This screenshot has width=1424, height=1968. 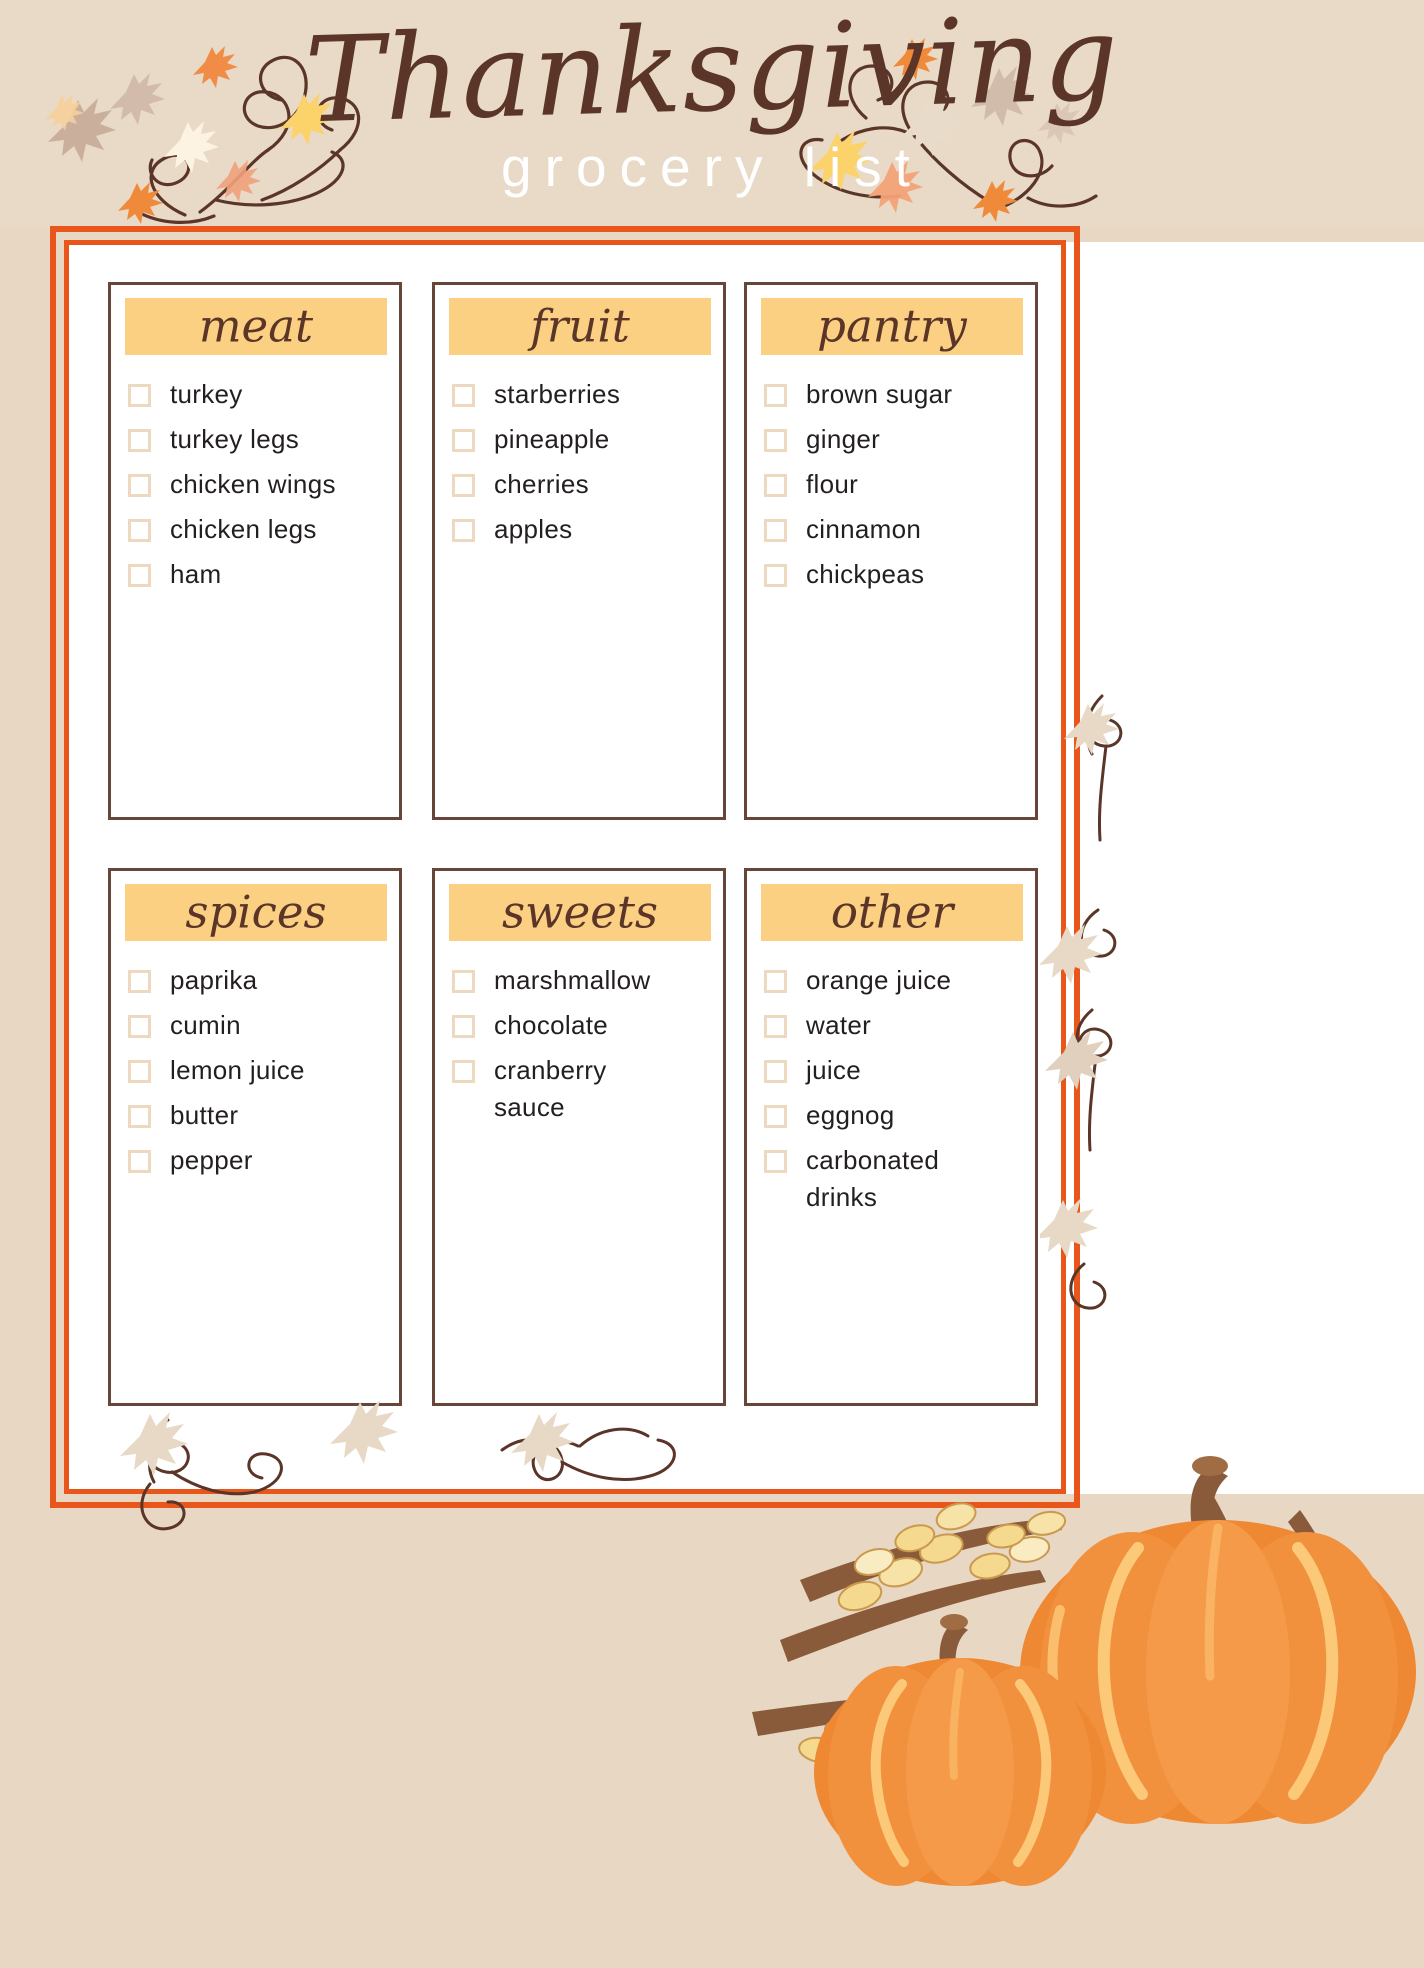 What do you see at coordinates (581, 1089) in the screenshot?
I see `list-item: cranberry sauce` at bounding box center [581, 1089].